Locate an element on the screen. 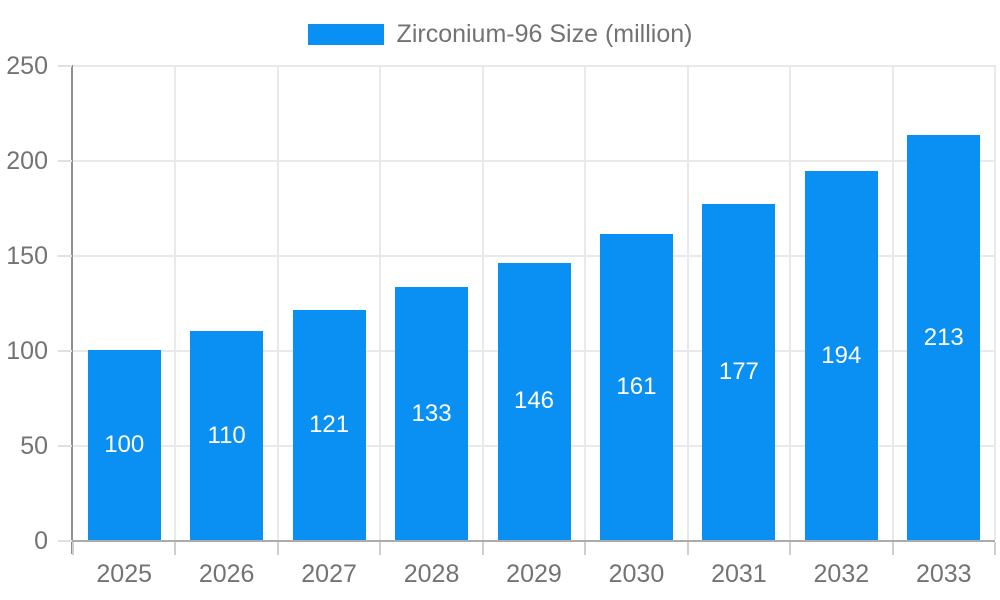 The image size is (1000, 600). x-axis-tick-label: 2028 is located at coordinates (431, 574).